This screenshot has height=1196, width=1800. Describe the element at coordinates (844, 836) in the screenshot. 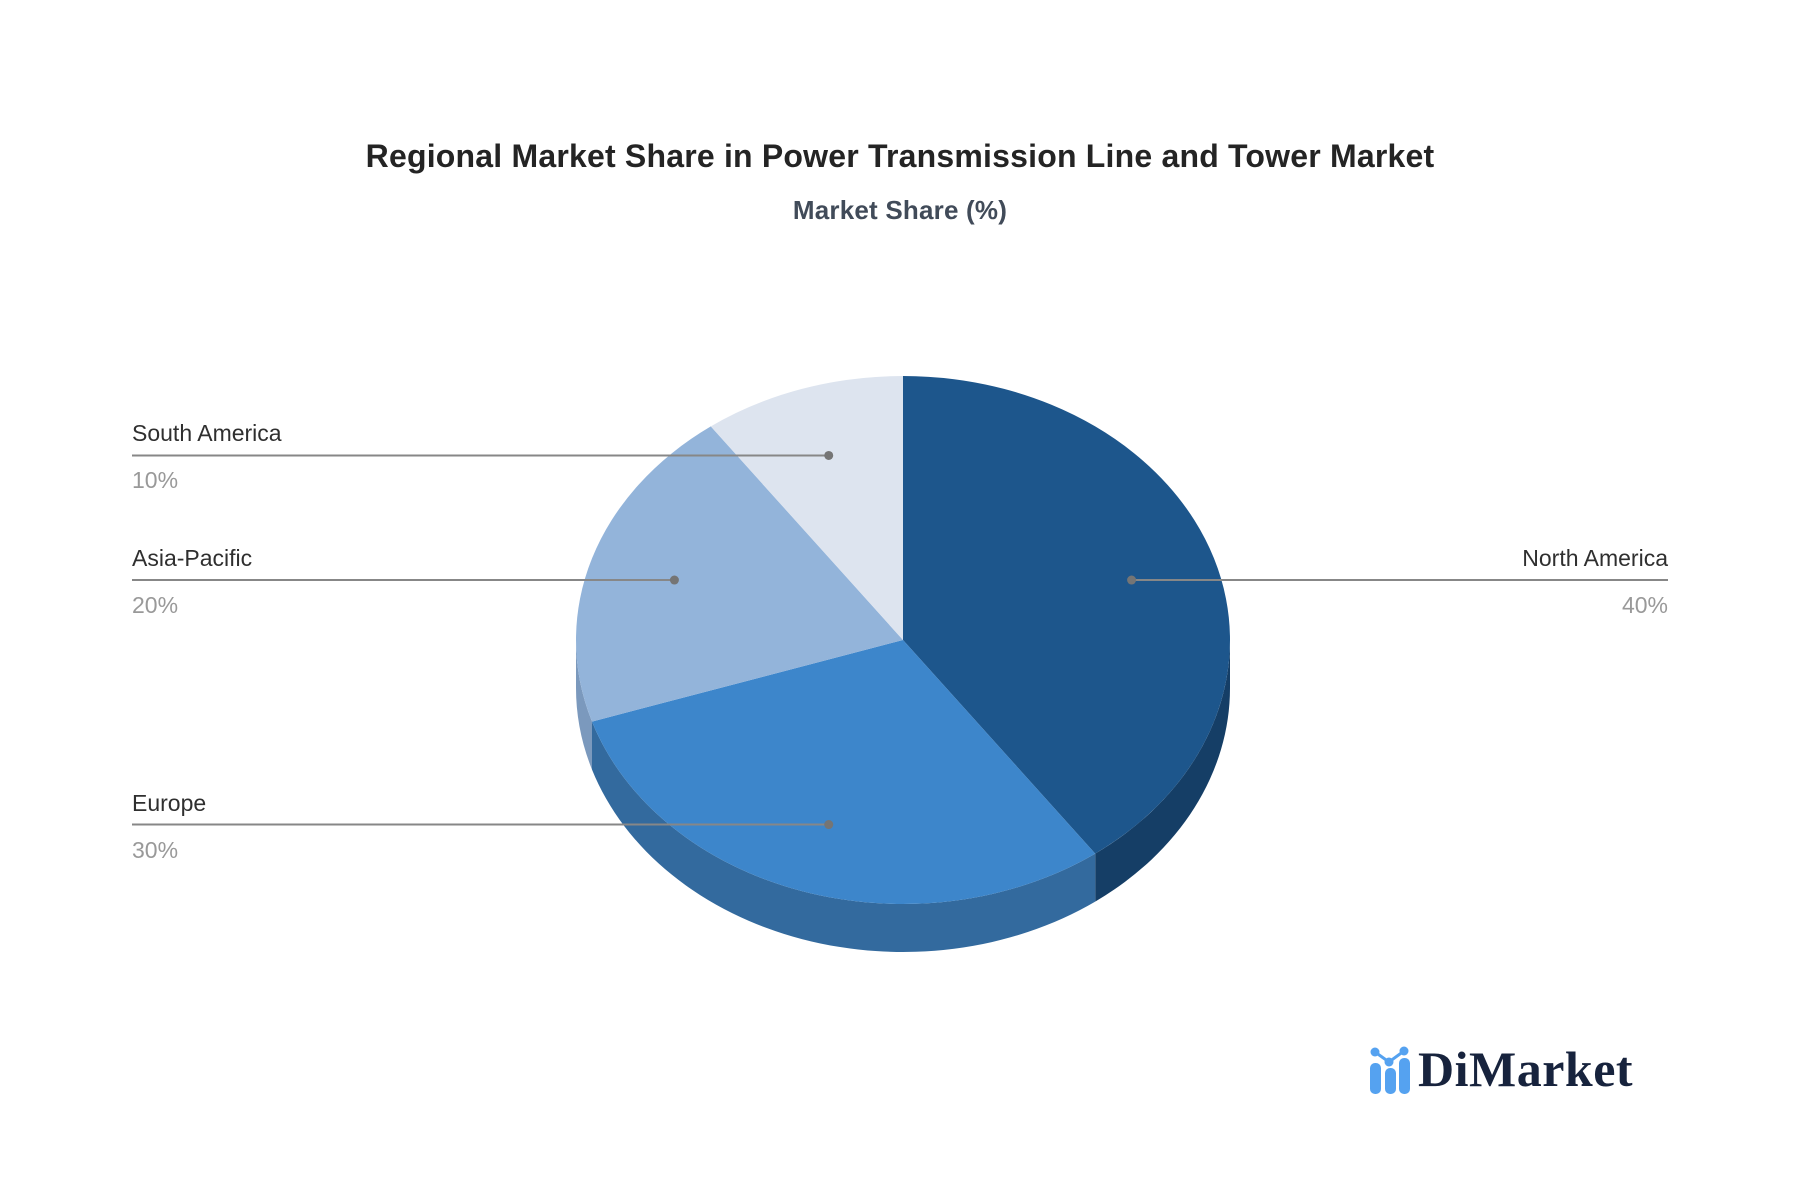

I see `pie-slice-side-europe` at that location.